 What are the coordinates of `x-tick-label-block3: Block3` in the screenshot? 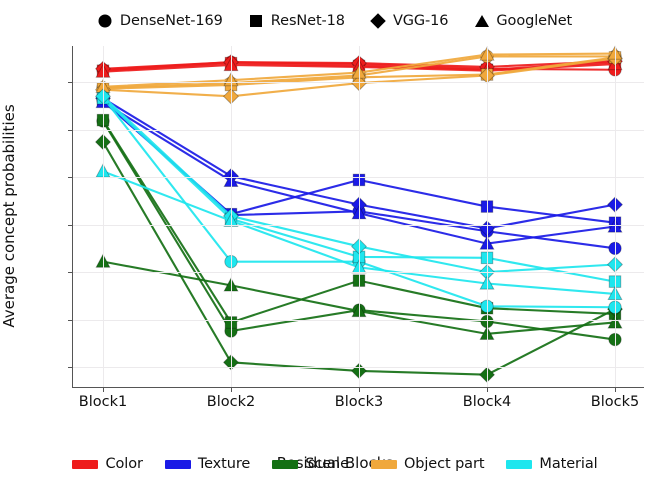 It's located at (359, 402).